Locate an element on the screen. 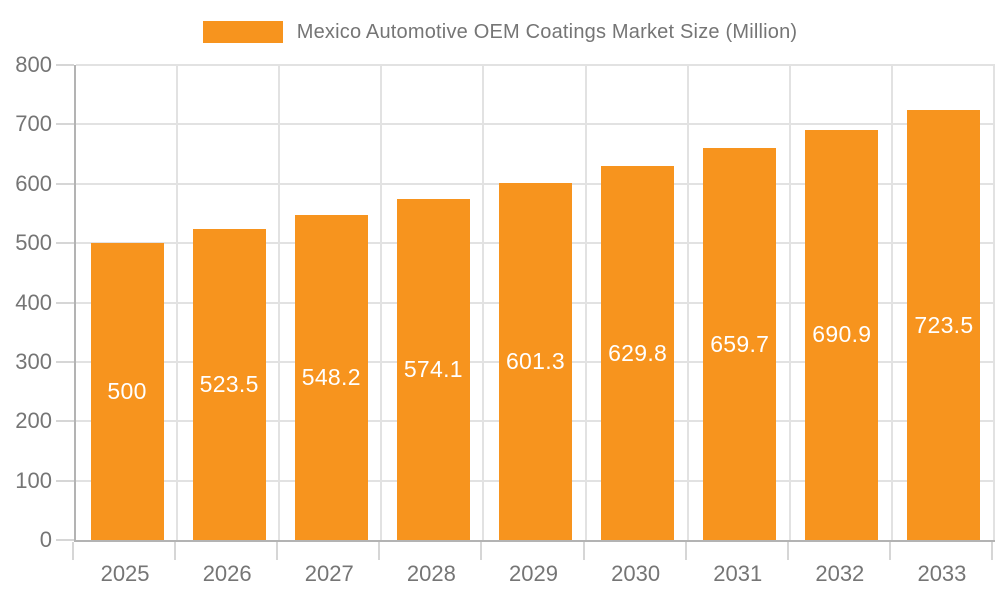 Image resolution: width=1000 pixels, height=600 pixels. bar: 723.5 is located at coordinates (944, 325).